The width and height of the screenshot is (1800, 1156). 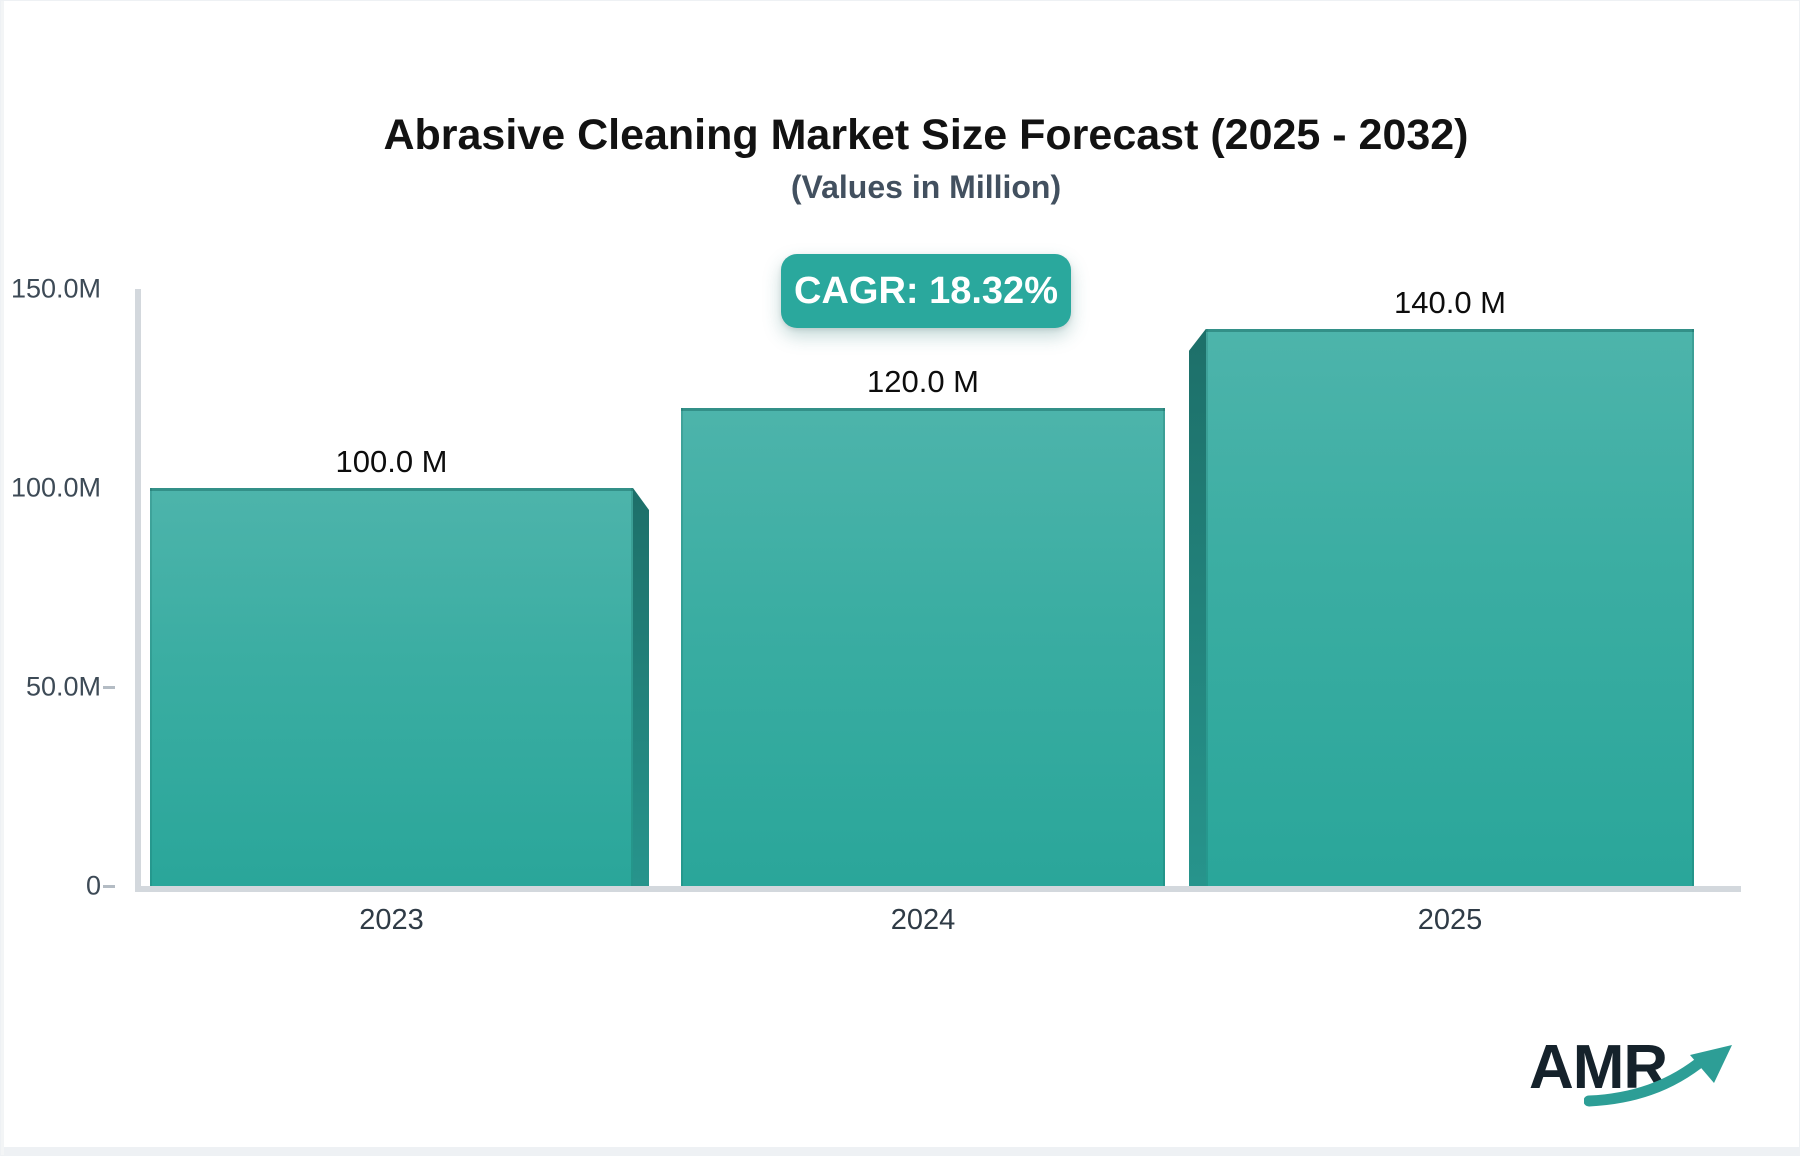 What do you see at coordinates (1450, 920) in the screenshot?
I see `x-axis-tick-label: 2025` at bounding box center [1450, 920].